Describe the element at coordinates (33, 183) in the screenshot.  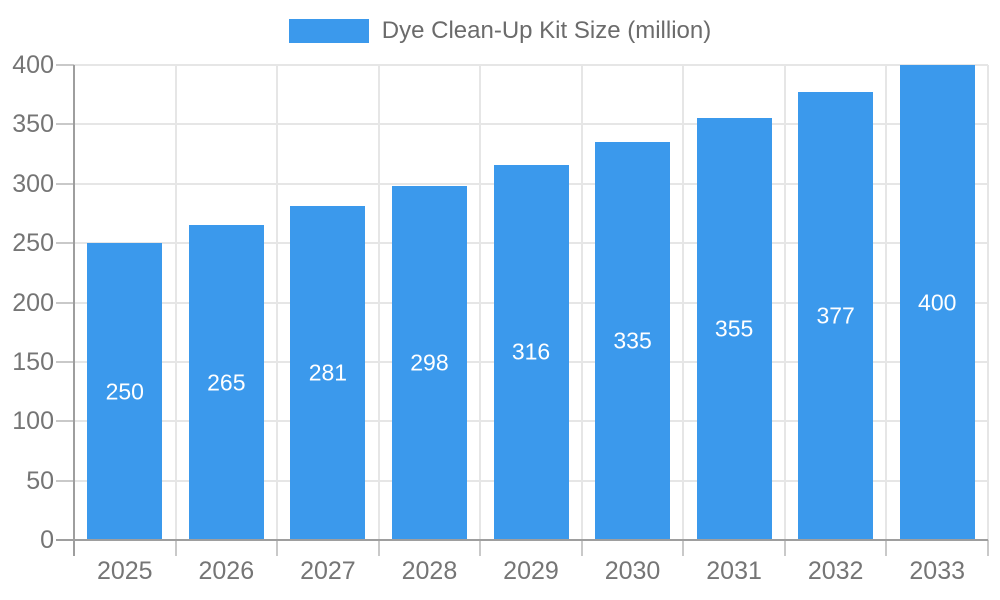
I see `y-axis-tick-label: 300` at that location.